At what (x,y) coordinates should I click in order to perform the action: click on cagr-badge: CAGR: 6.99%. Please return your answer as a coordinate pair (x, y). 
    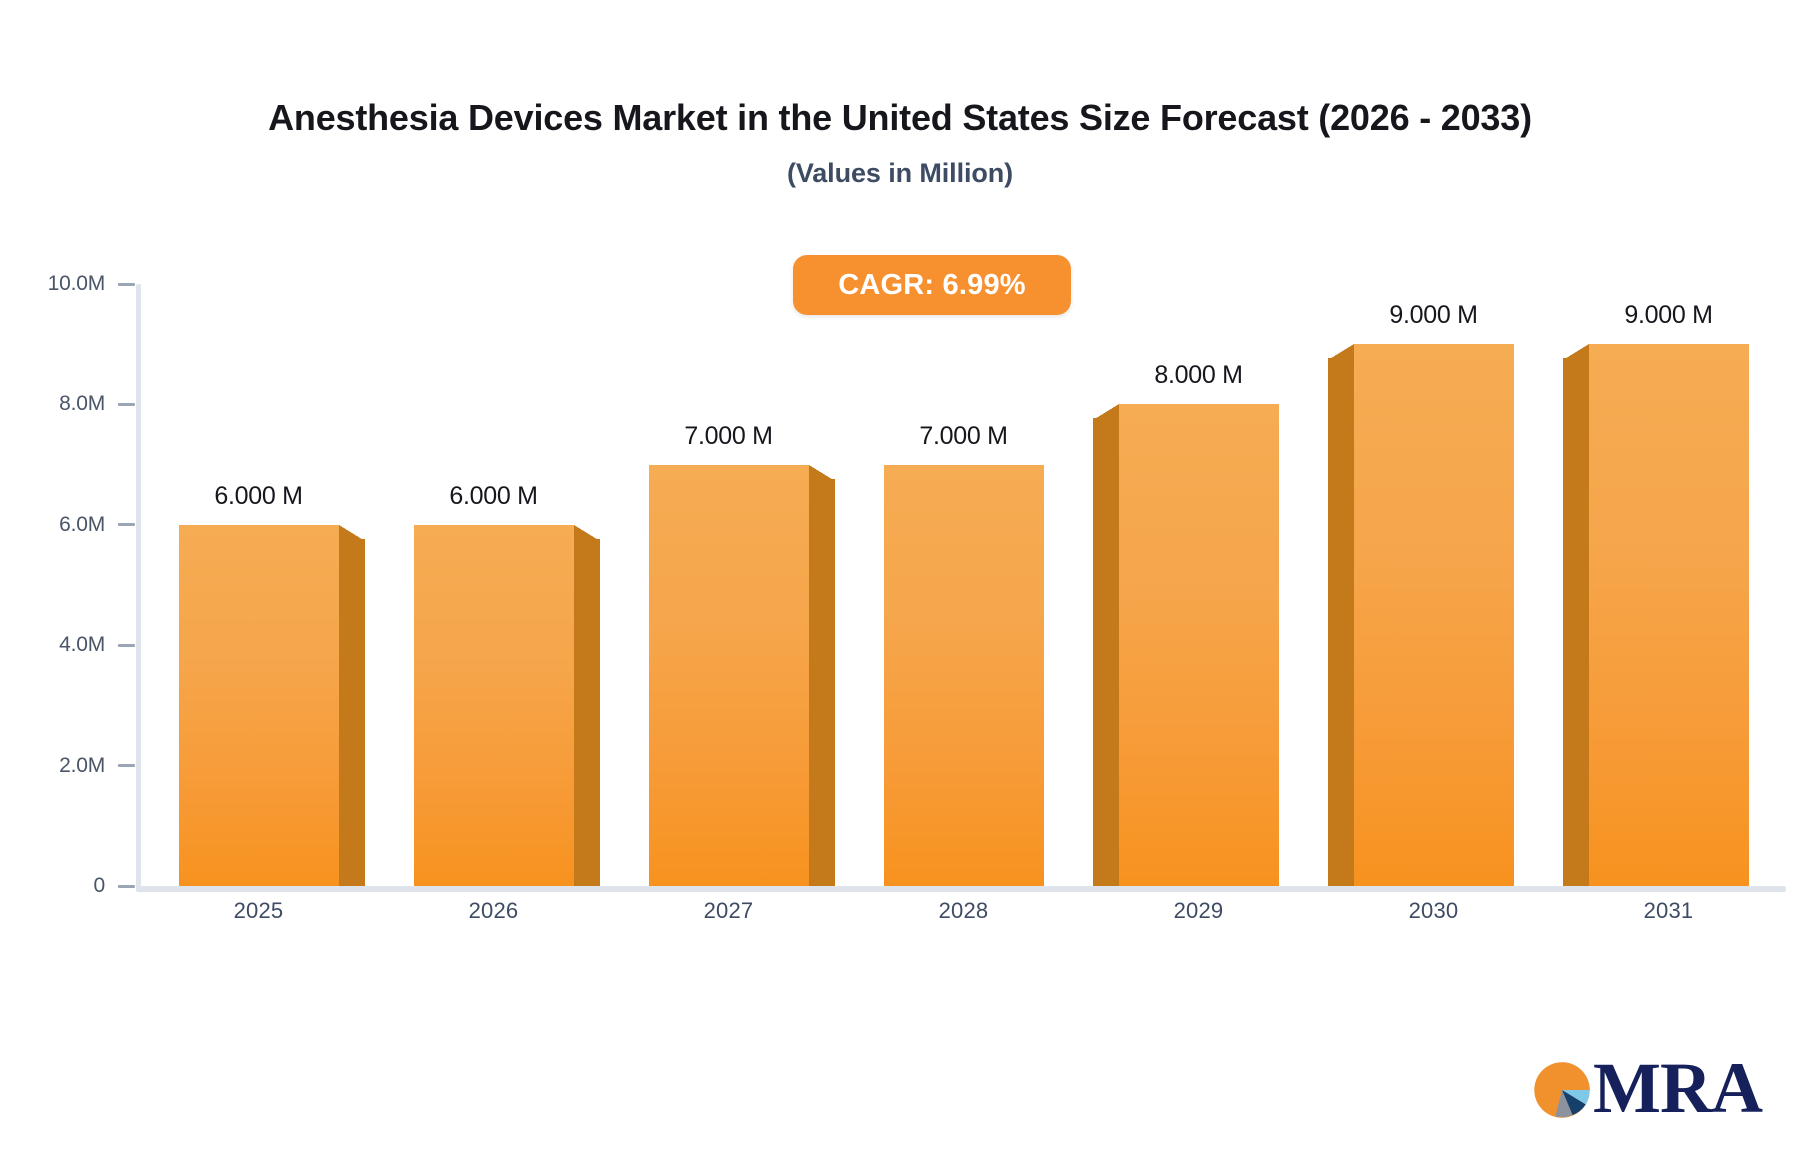
    Looking at the image, I should click on (932, 285).